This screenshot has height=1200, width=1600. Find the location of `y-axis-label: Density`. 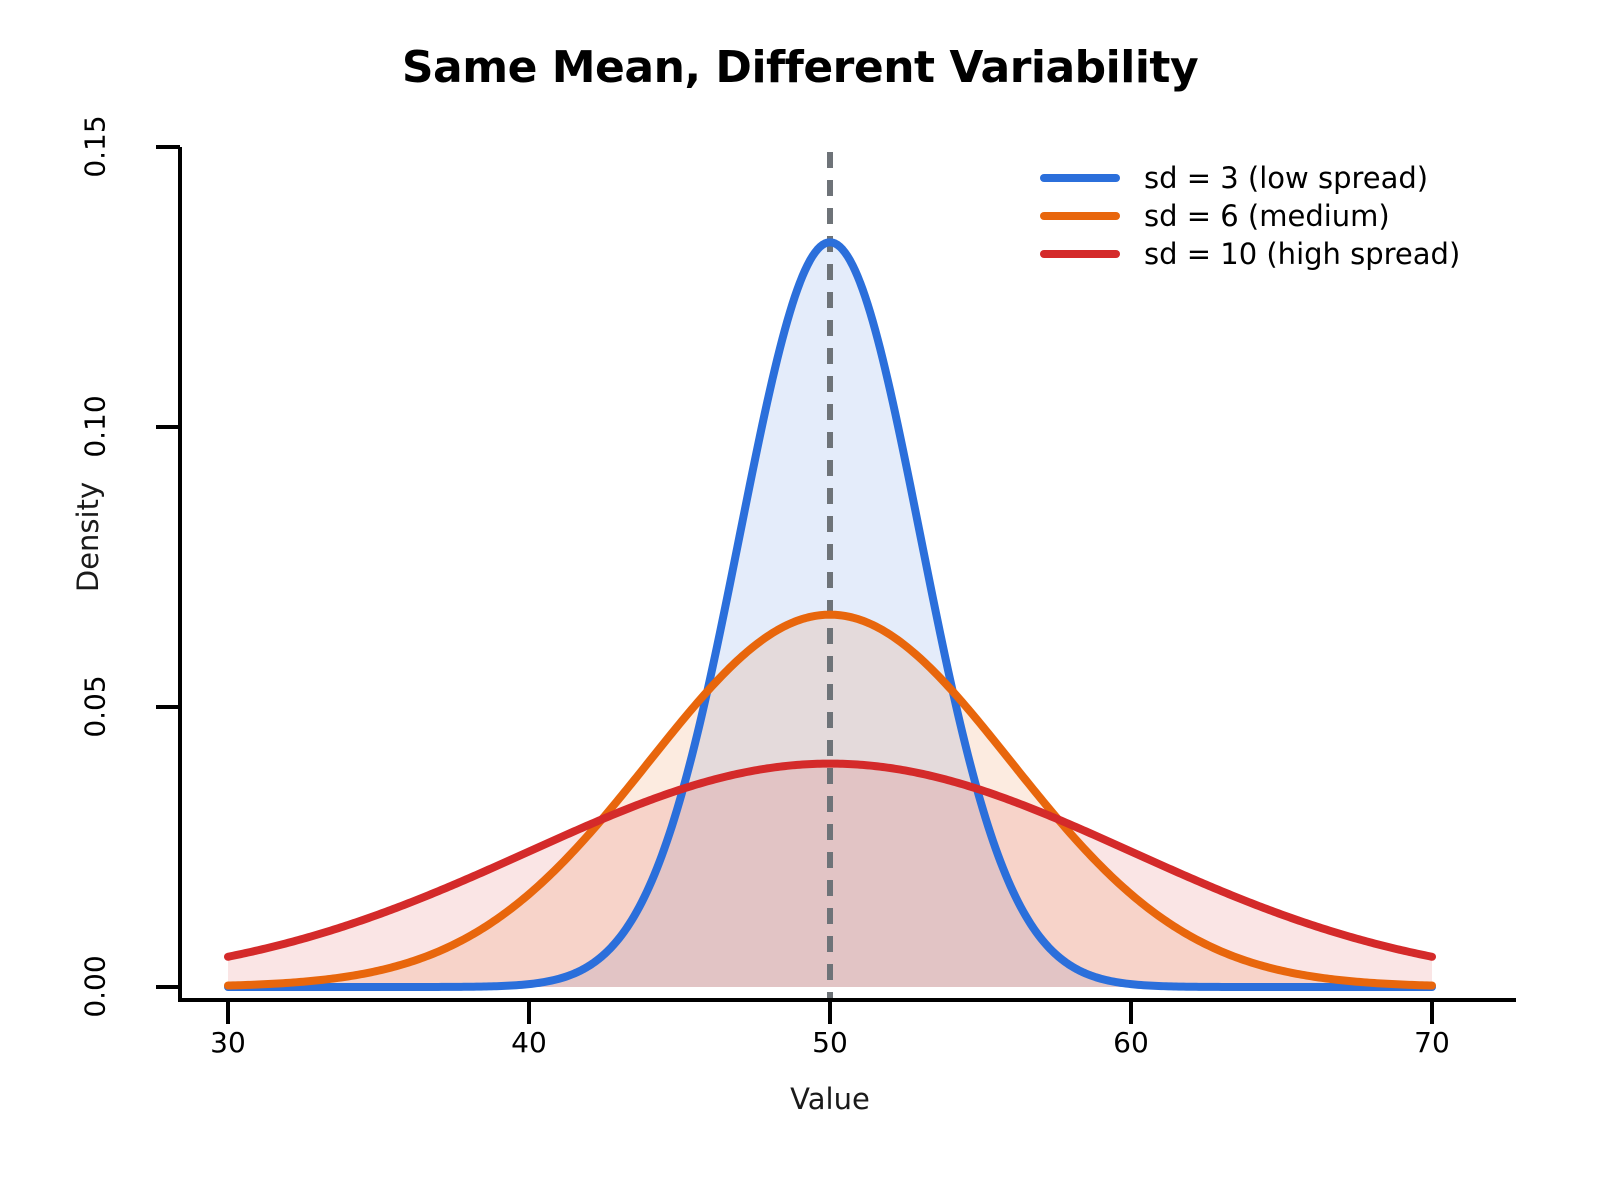

y-axis-label: Density is located at coordinates (88, 537).